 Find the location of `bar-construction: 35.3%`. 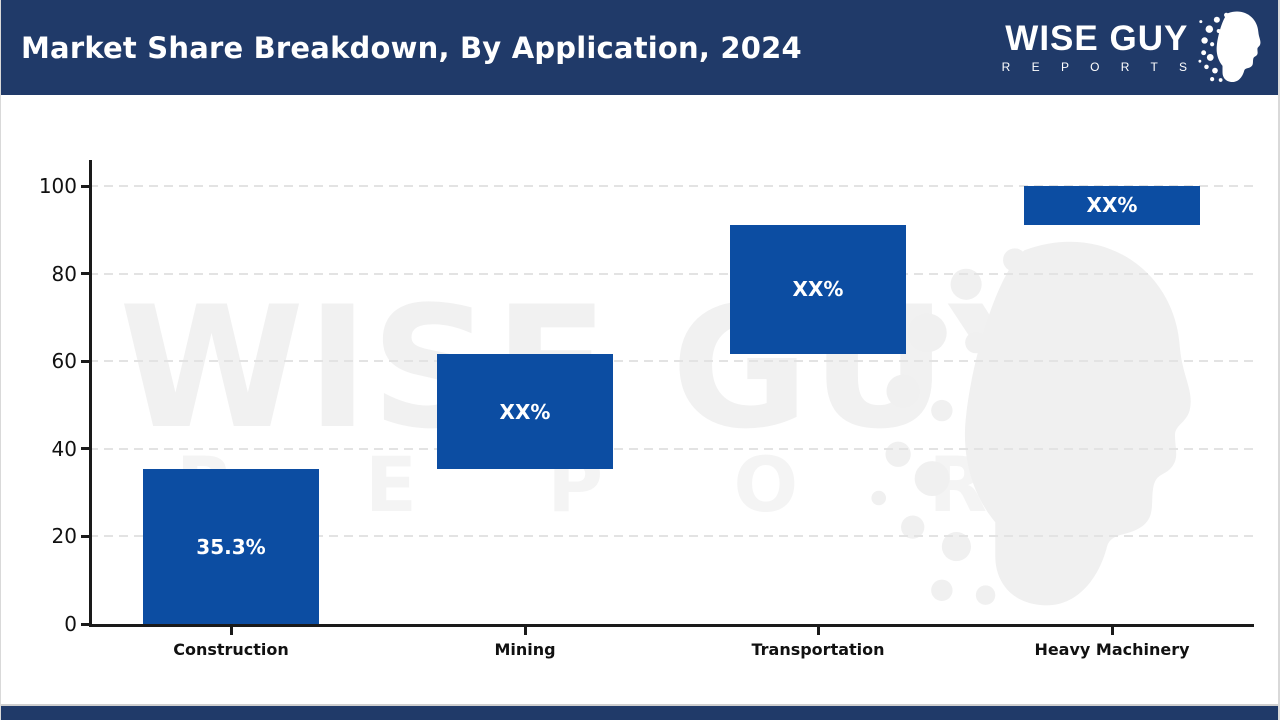

bar-construction: 35.3% is located at coordinates (231, 546).